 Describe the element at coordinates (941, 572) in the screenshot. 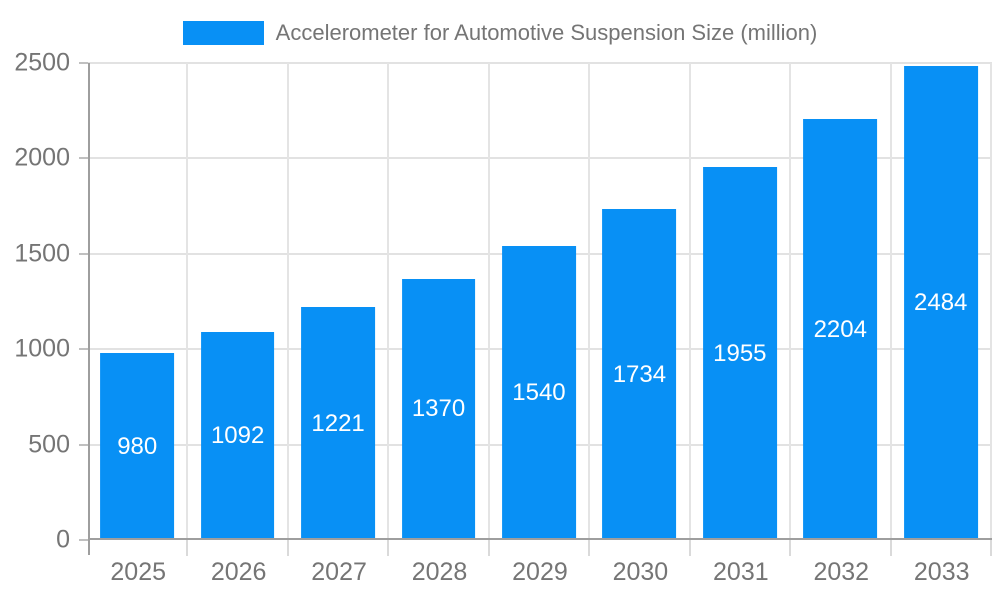

I see `x-axis-label-2033: 2033` at that location.